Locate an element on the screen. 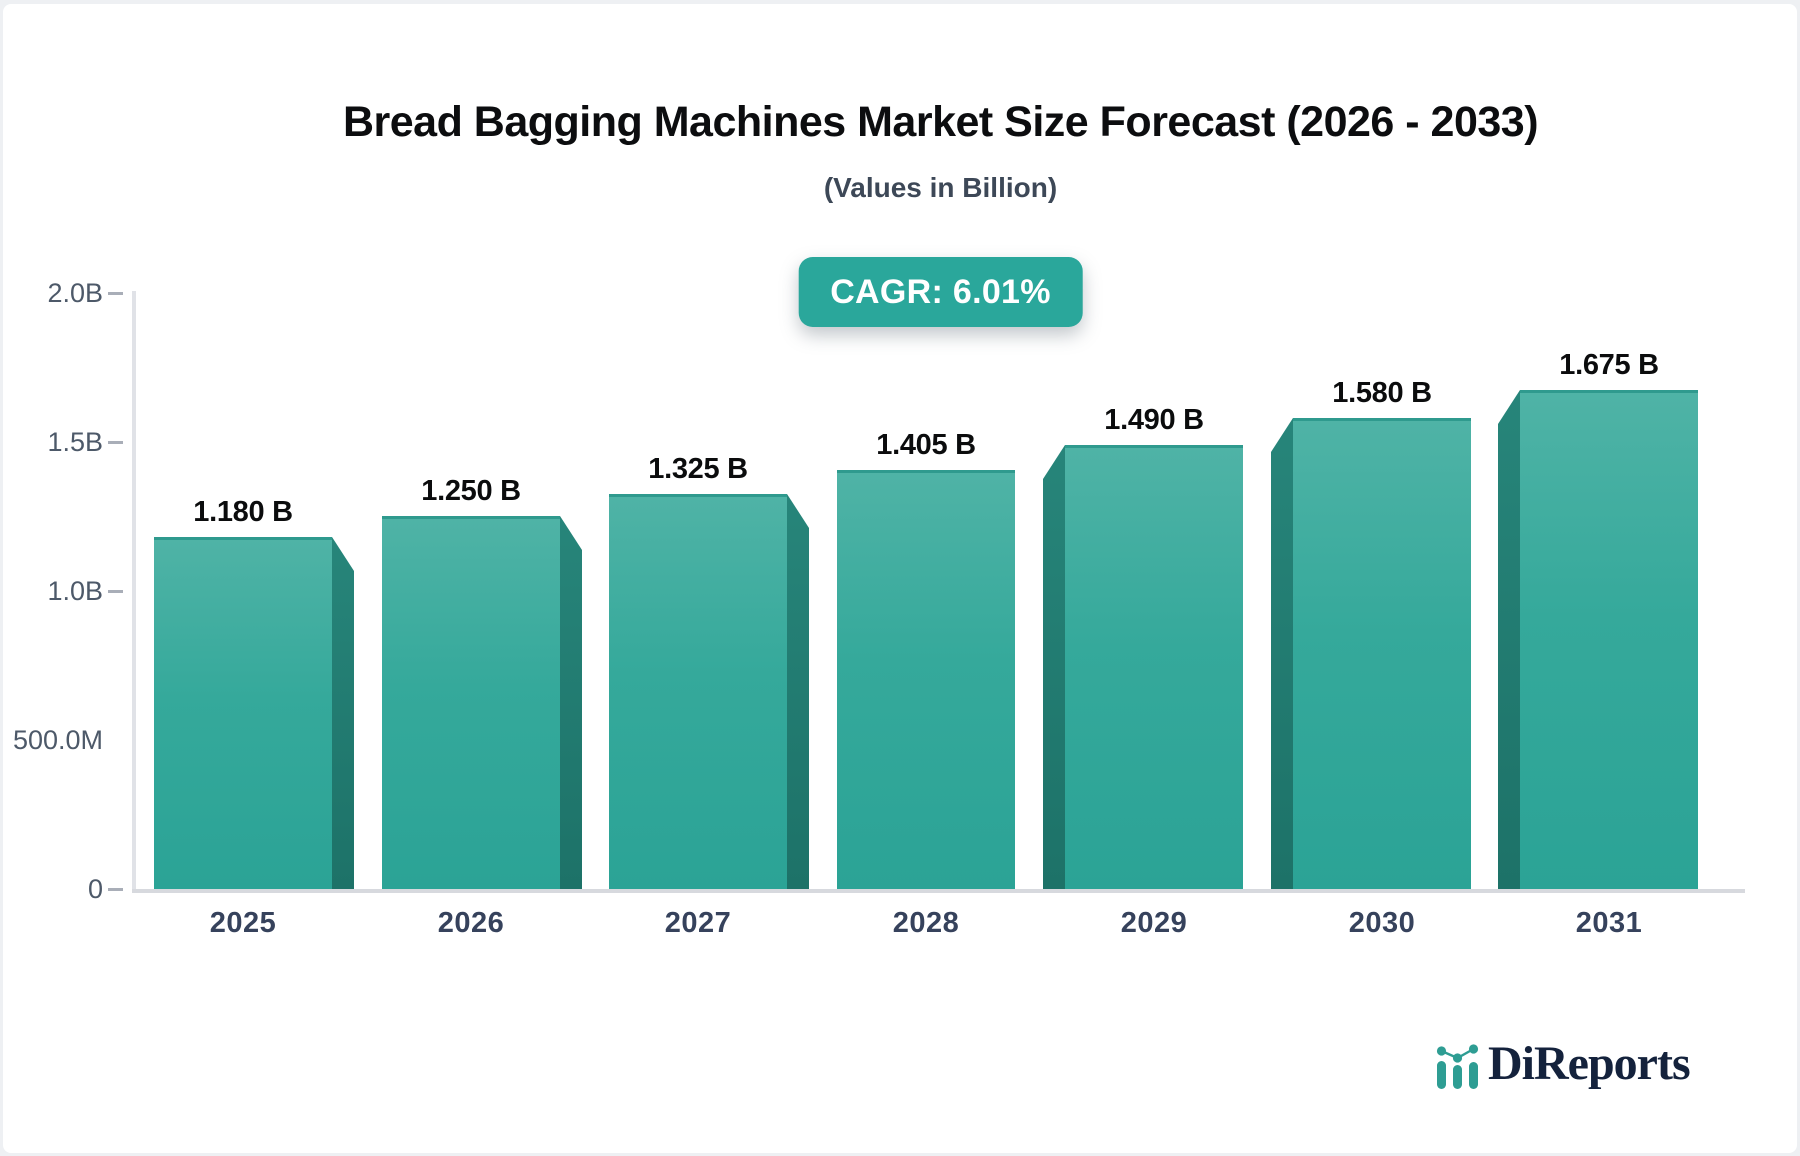 Image resolution: width=1800 pixels, height=1156 pixels. bar-value-label: 1.675 B is located at coordinates (1609, 365).